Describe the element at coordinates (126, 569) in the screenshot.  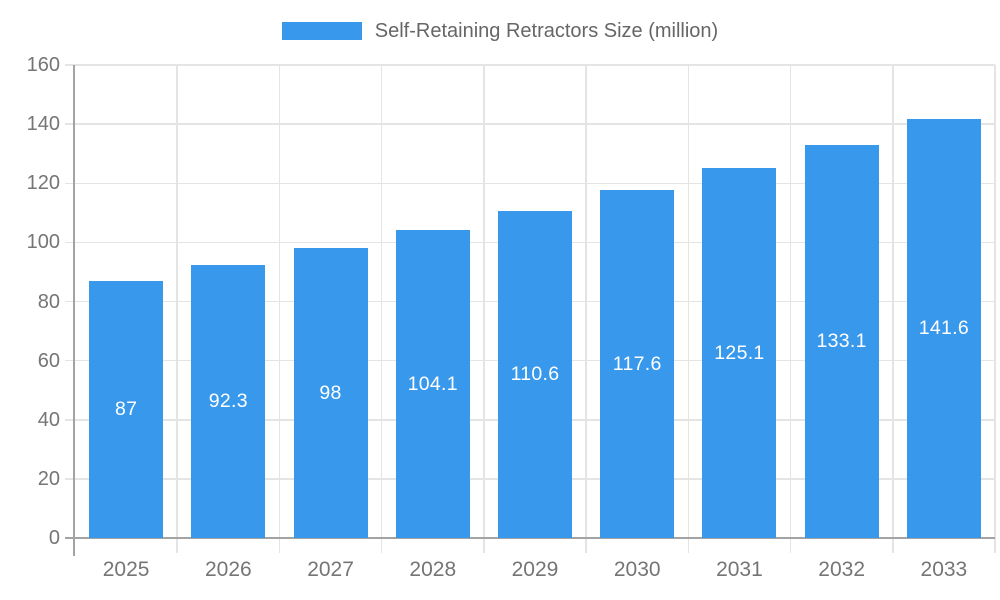
I see `x-tick-label: 2025` at that location.